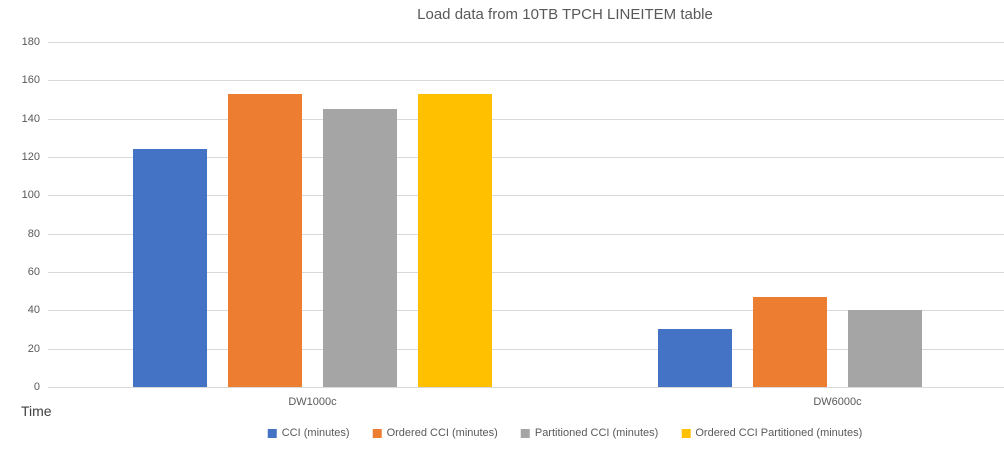 This screenshot has width=1004, height=452. I want to click on y-tick-label: 140, so click(30, 118).